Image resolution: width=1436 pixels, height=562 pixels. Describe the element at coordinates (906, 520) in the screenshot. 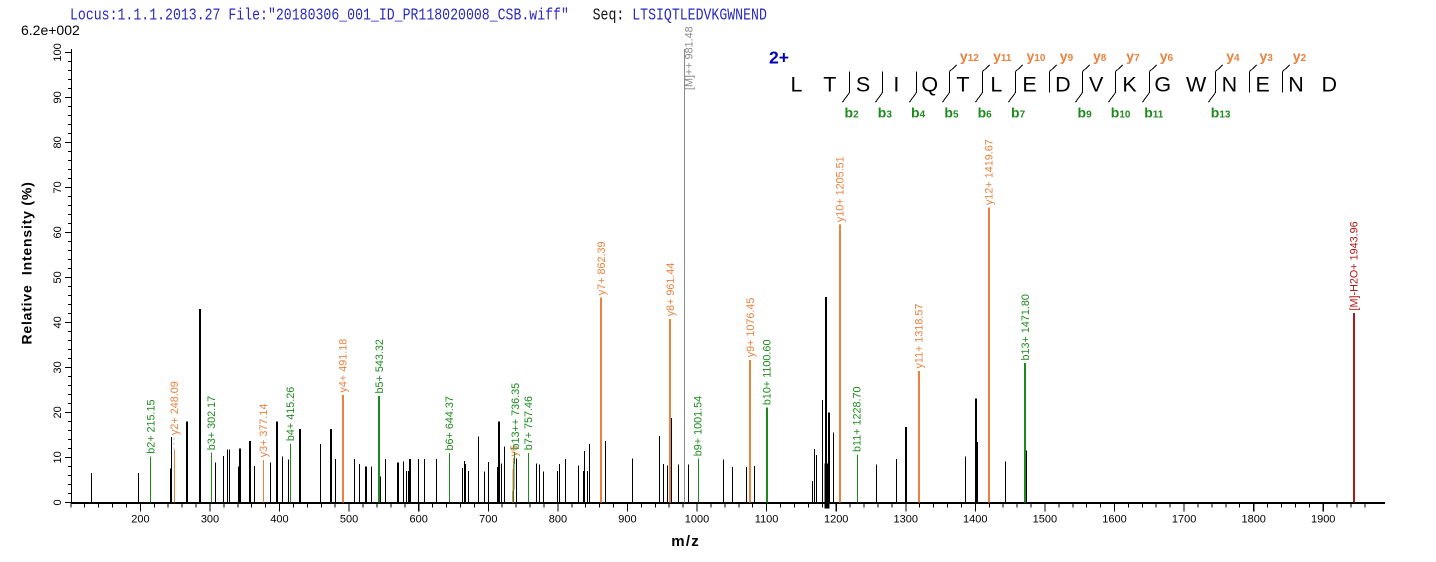

I see `svg-text: 1300` at that location.